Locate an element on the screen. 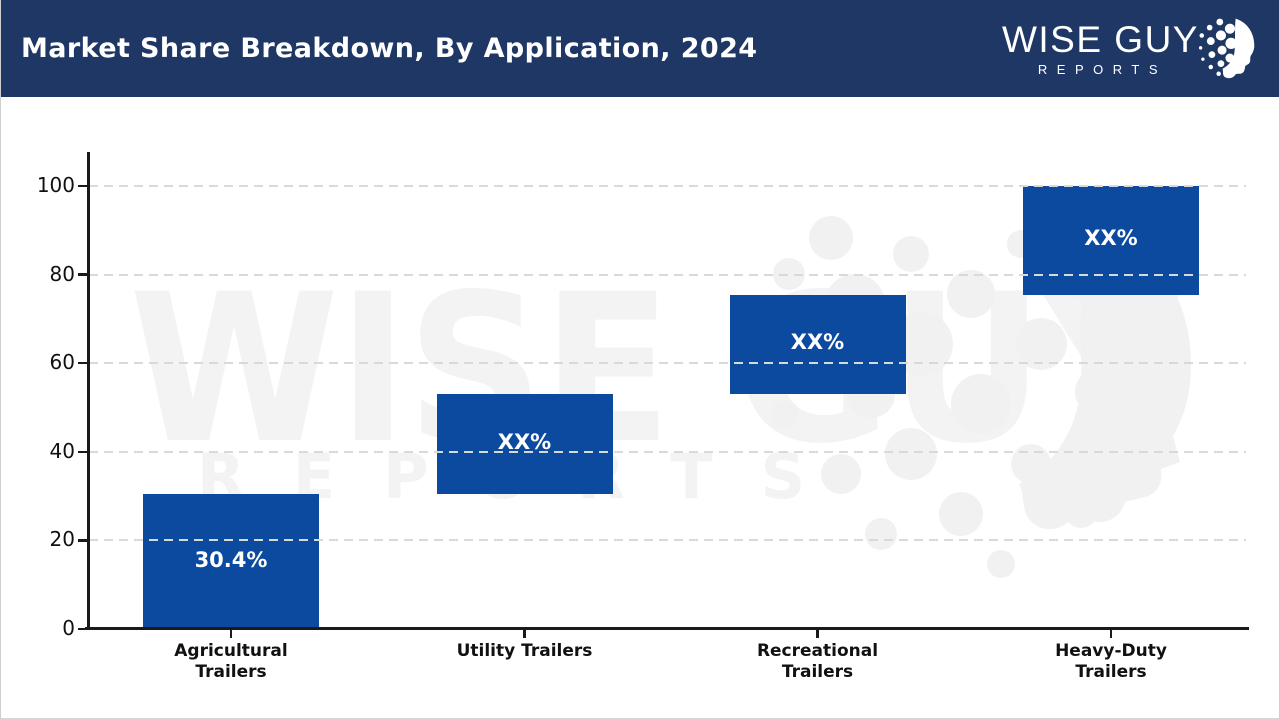  x-label-utility-trailers: Utility Trailers is located at coordinates (524, 651).